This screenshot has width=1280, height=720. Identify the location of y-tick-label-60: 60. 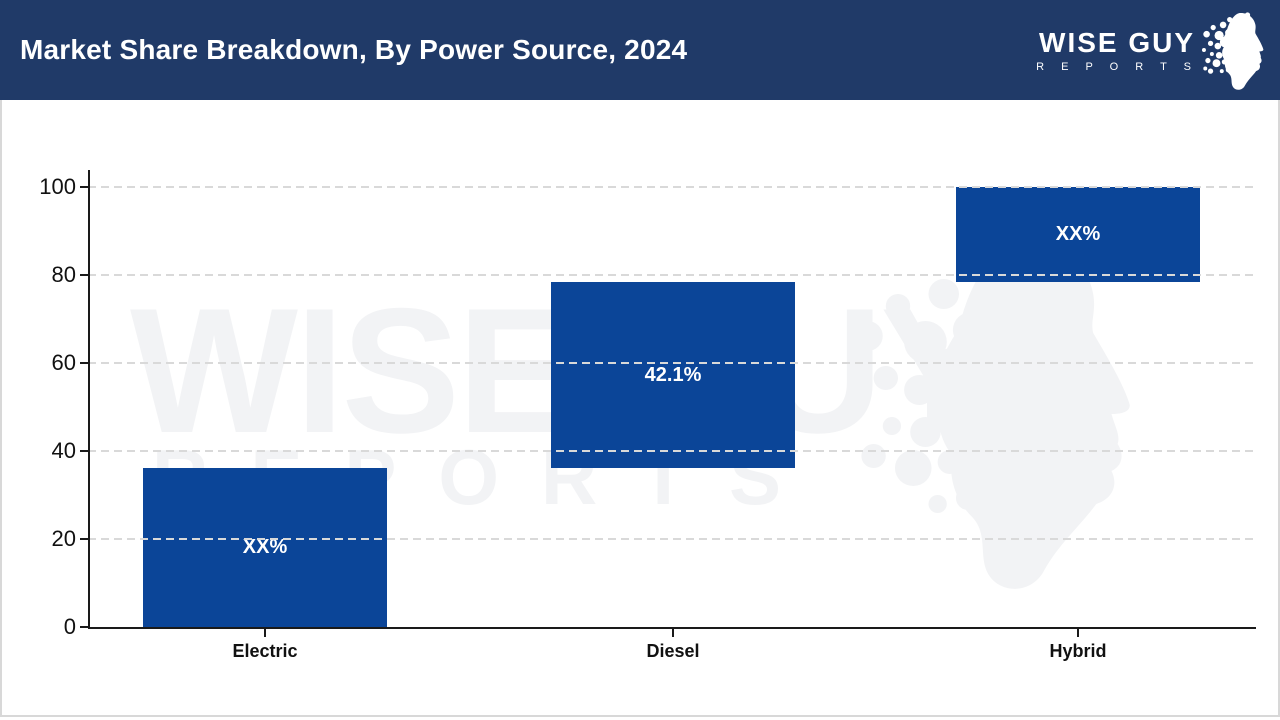
(63, 362).